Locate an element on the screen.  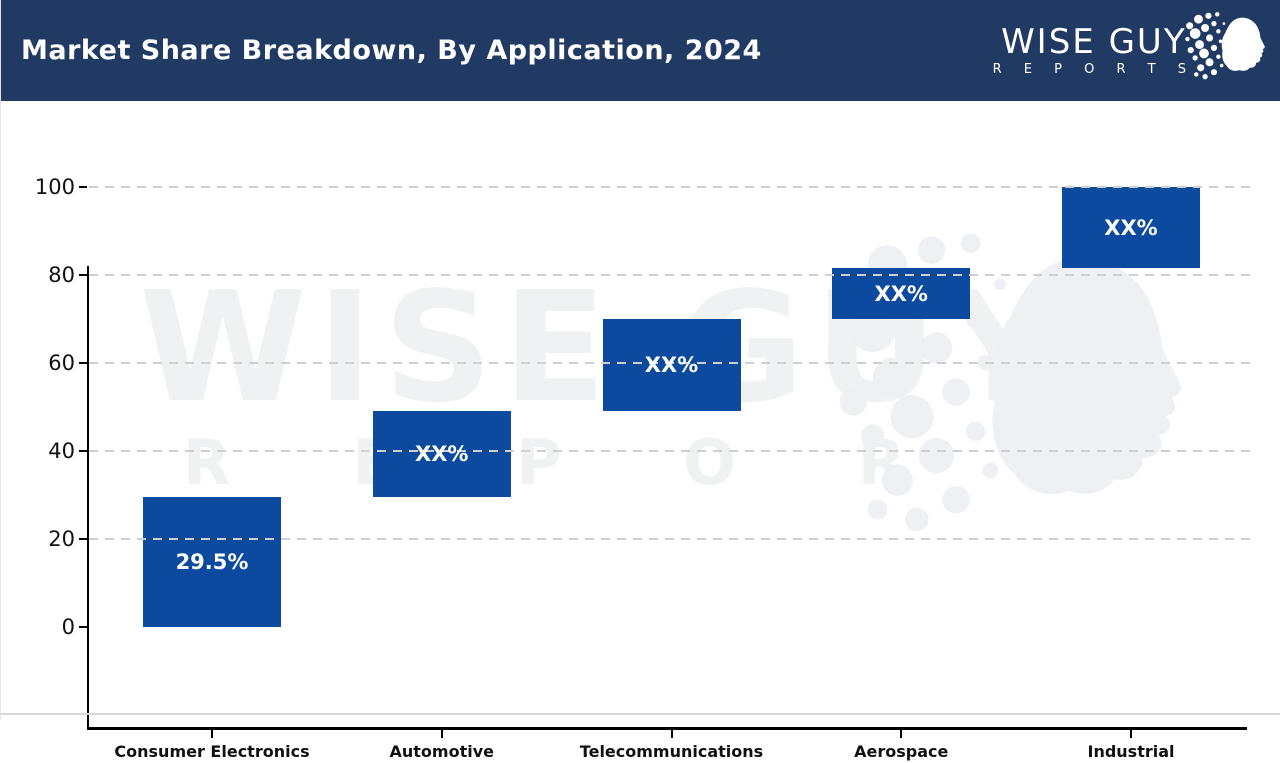
logo-face-icon is located at coordinates (1225, 49).